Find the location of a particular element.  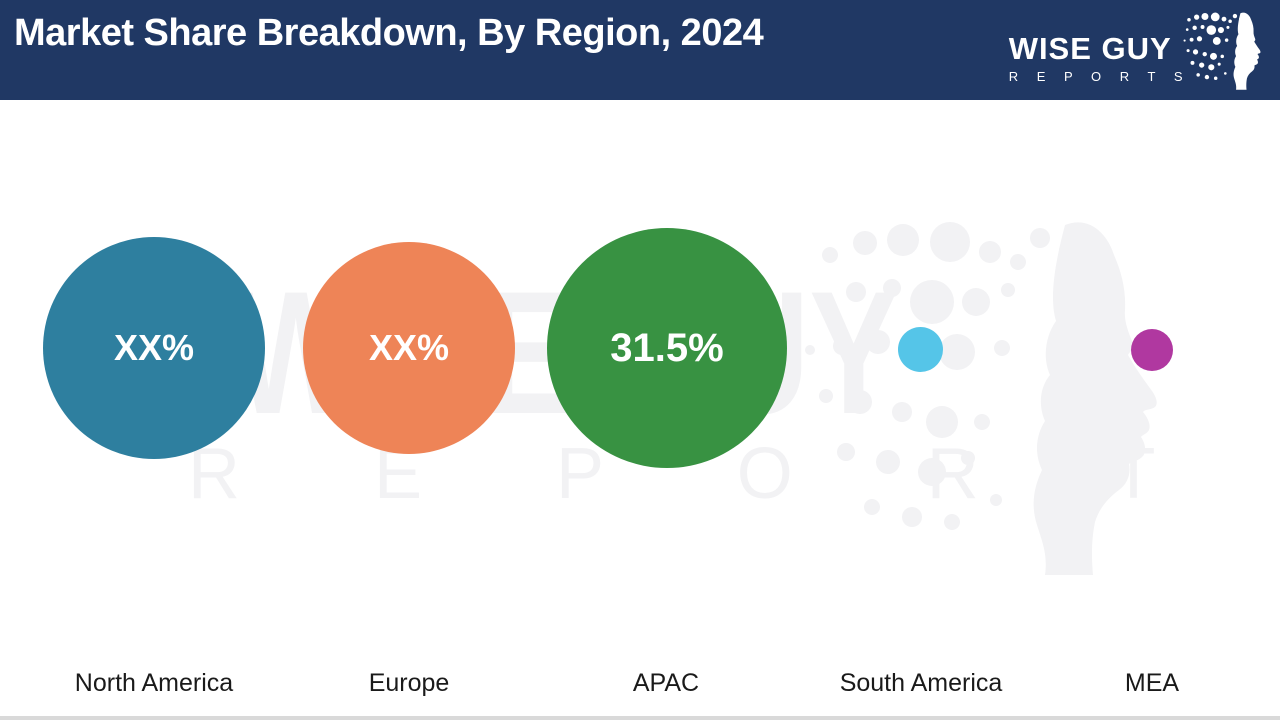

bottom-divider is located at coordinates (640, 718).